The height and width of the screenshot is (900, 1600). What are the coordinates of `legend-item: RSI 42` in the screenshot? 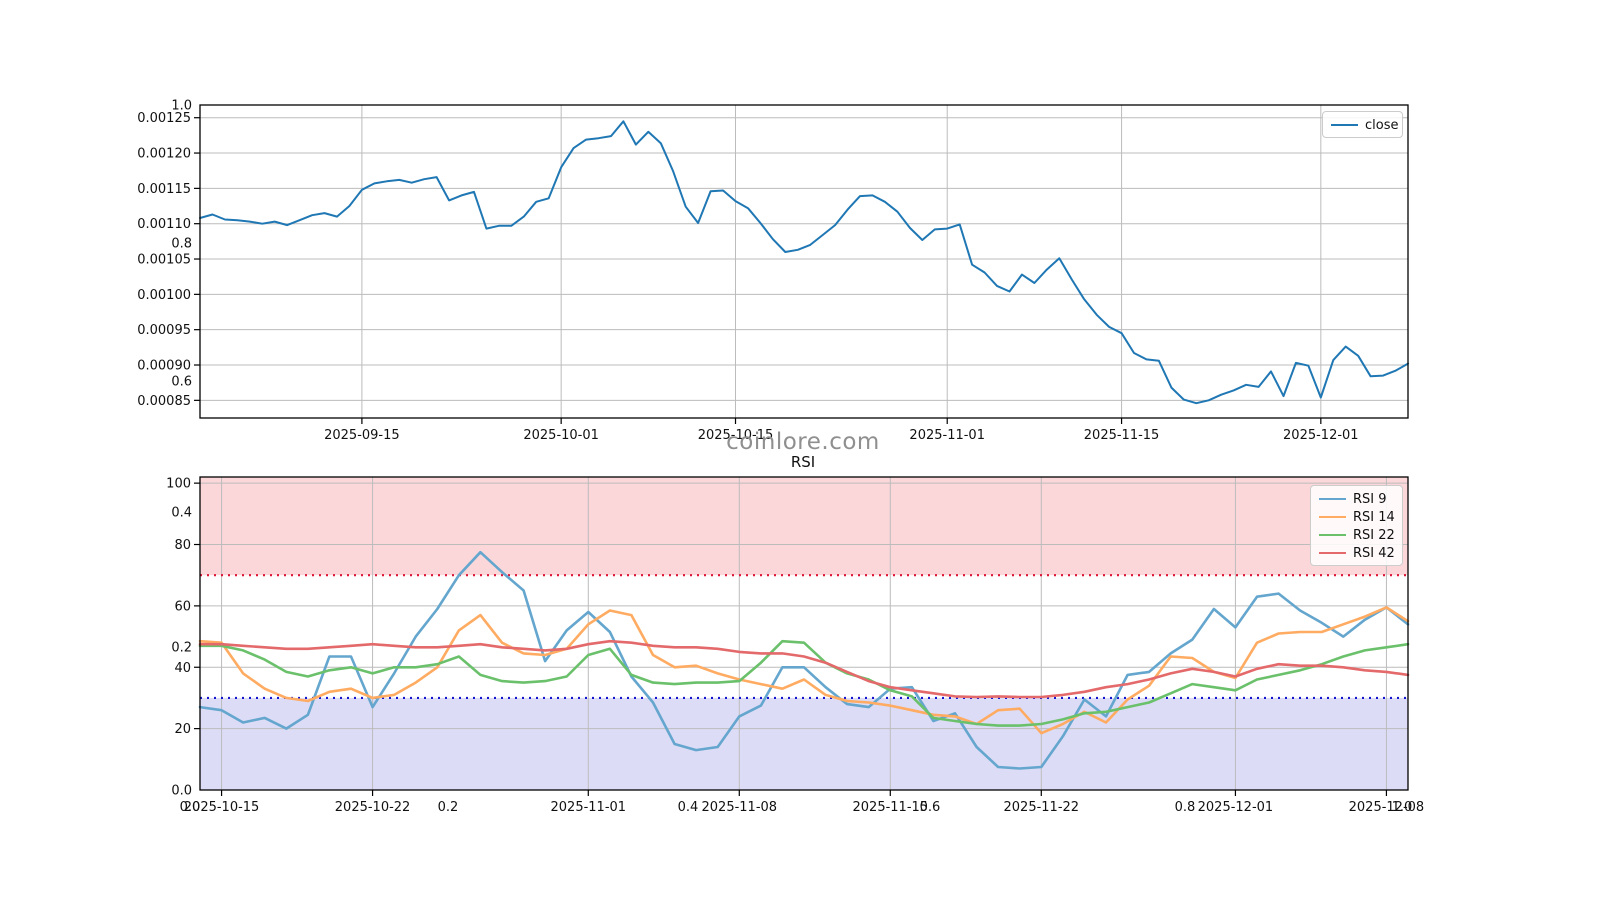 It's located at (1357, 553).